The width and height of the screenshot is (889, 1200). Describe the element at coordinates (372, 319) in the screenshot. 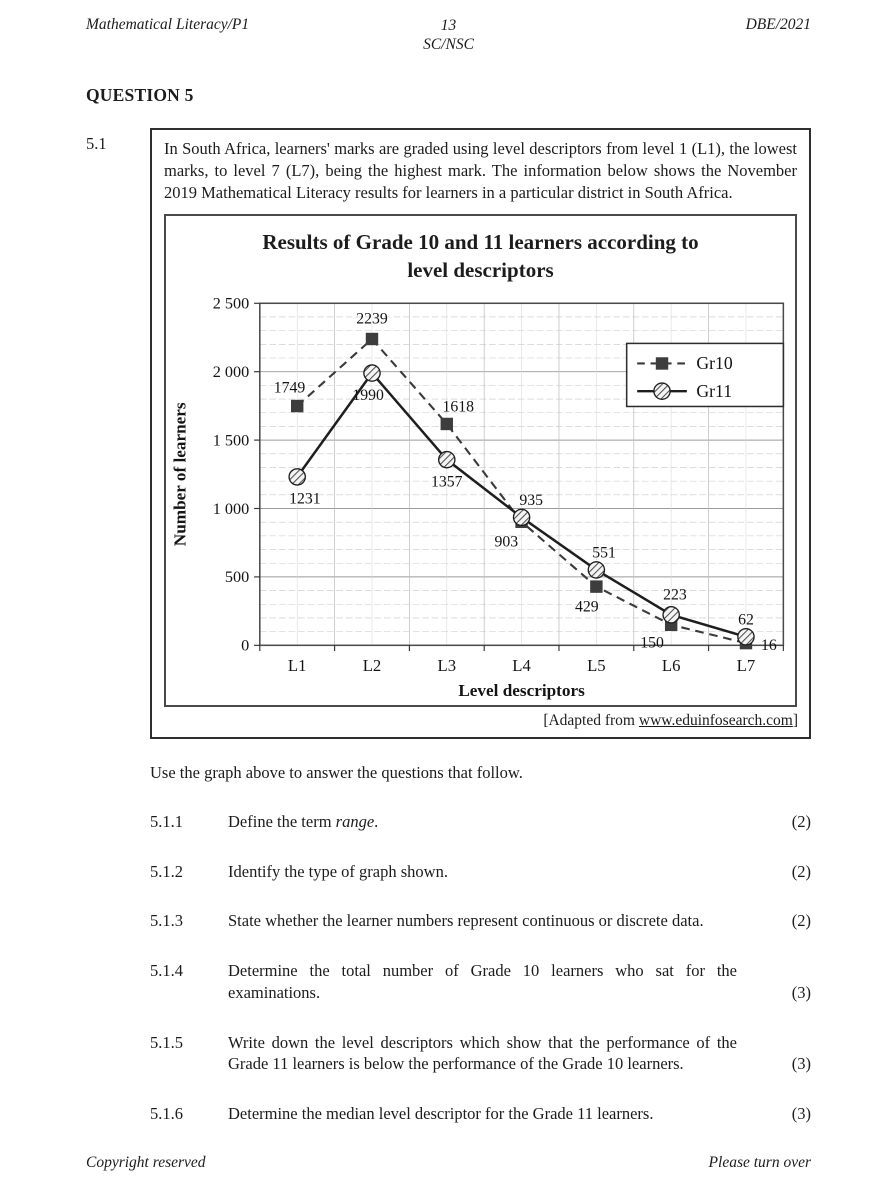

I see `svg-text: 2239` at that location.